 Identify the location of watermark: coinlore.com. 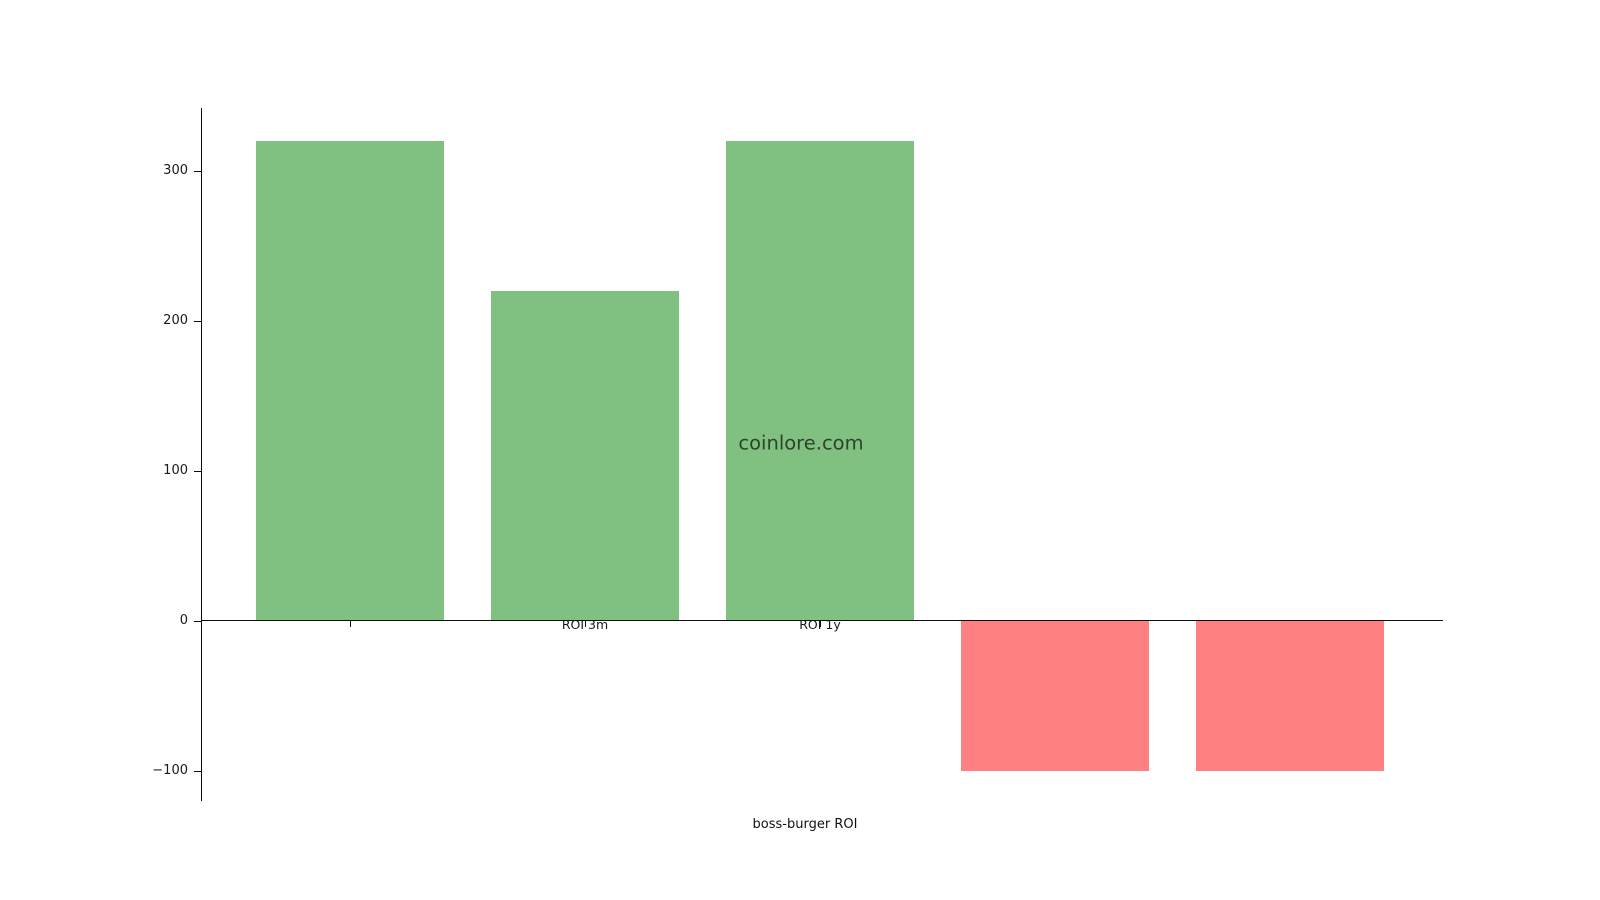
(801, 443).